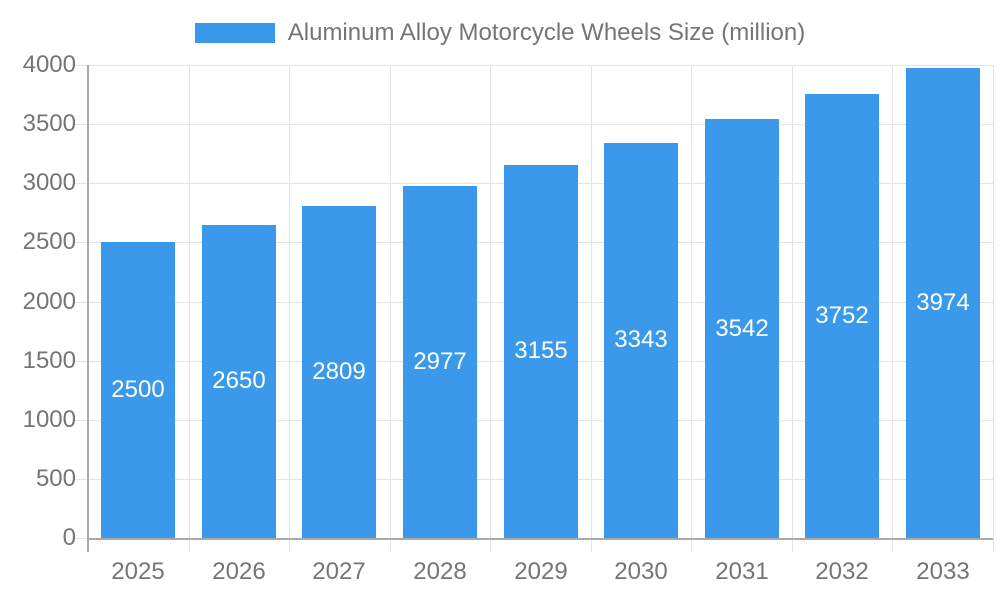  What do you see at coordinates (49, 419) in the screenshot?
I see `y-axis-tick-label: 1000` at bounding box center [49, 419].